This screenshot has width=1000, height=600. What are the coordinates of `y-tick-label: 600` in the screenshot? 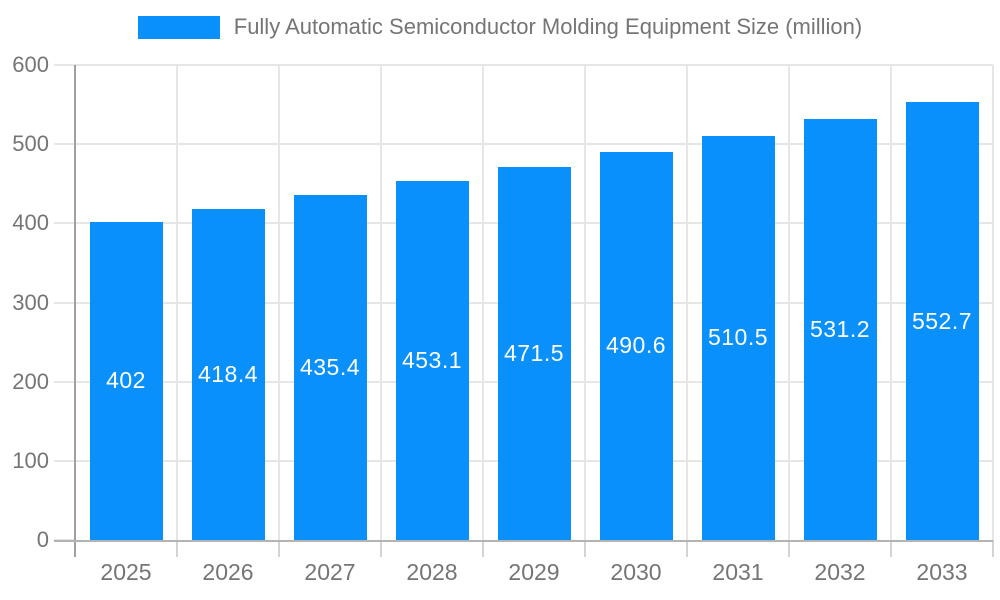 It's located at (30, 64).